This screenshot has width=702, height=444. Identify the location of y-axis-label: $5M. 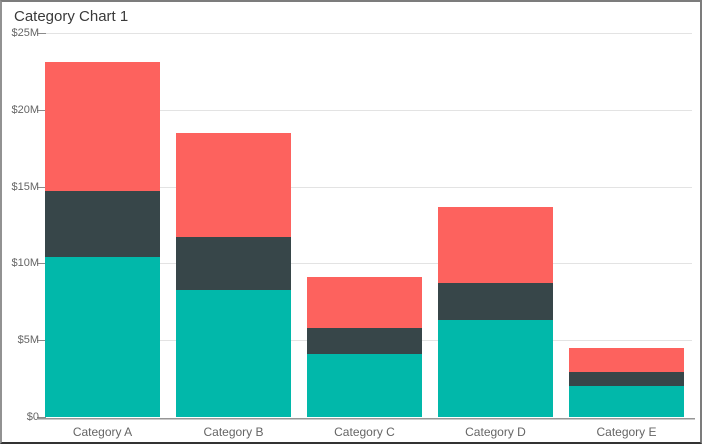
(28, 340).